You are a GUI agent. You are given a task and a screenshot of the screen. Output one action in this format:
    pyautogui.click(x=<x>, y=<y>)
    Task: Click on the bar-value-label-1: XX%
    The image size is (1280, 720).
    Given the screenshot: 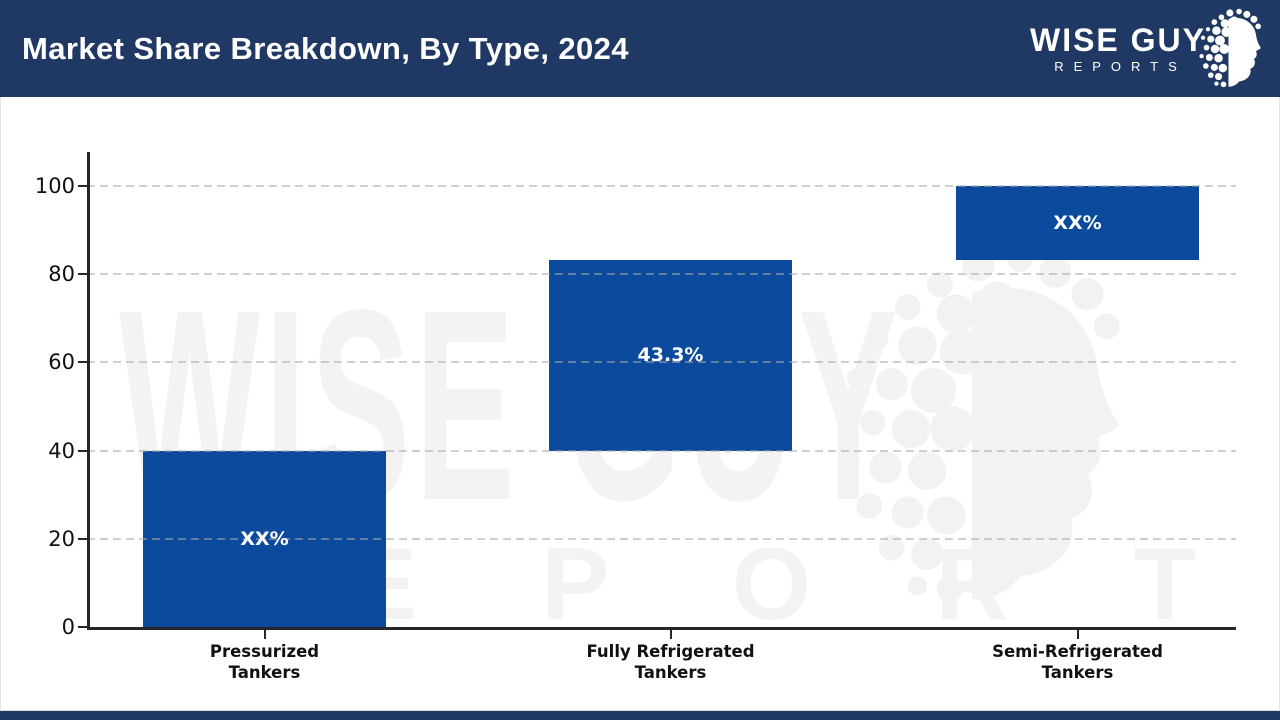 What is the action you would take?
    pyautogui.click(x=264, y=538)
    